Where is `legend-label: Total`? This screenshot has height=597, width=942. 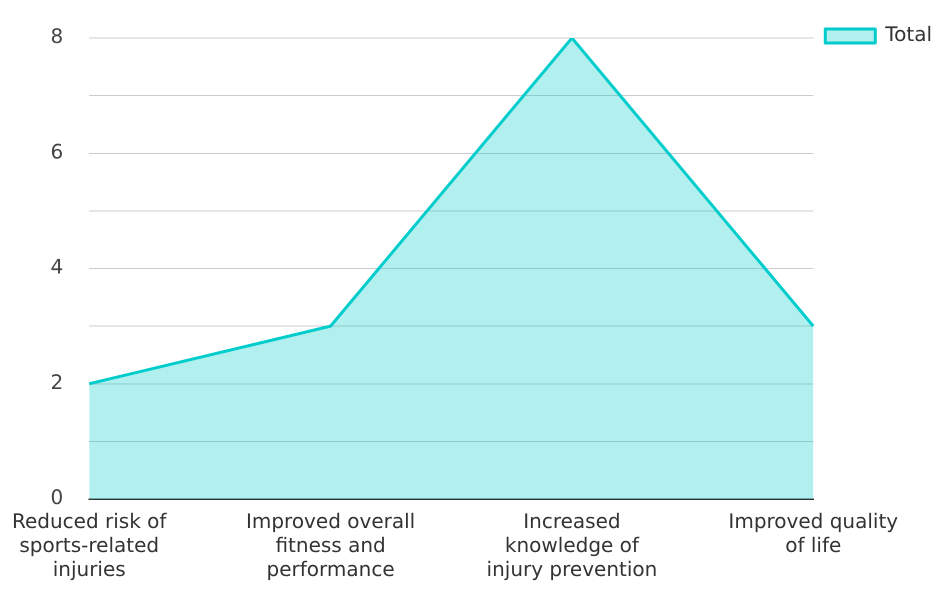 legend-label: Total is located at coordinates (908, 34).